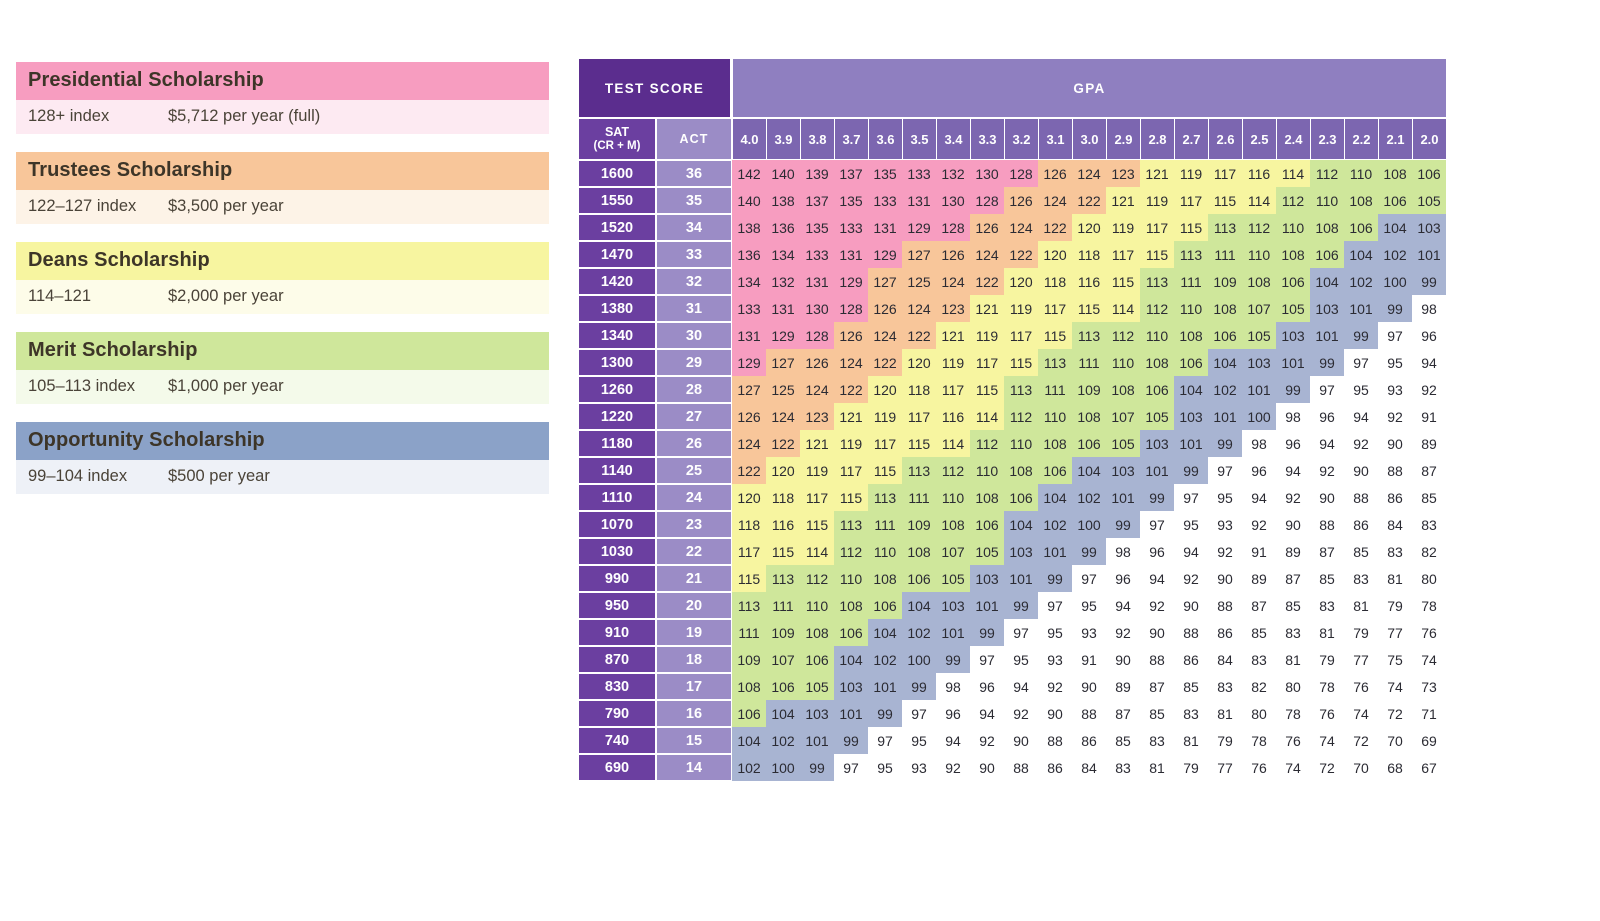 The width and height of the screenshot is (1600, 921). What do you see at coordinates (1293, 659) in the screenshot?
I see `index-value-cell: 81` at bounding box center [1293, 659].